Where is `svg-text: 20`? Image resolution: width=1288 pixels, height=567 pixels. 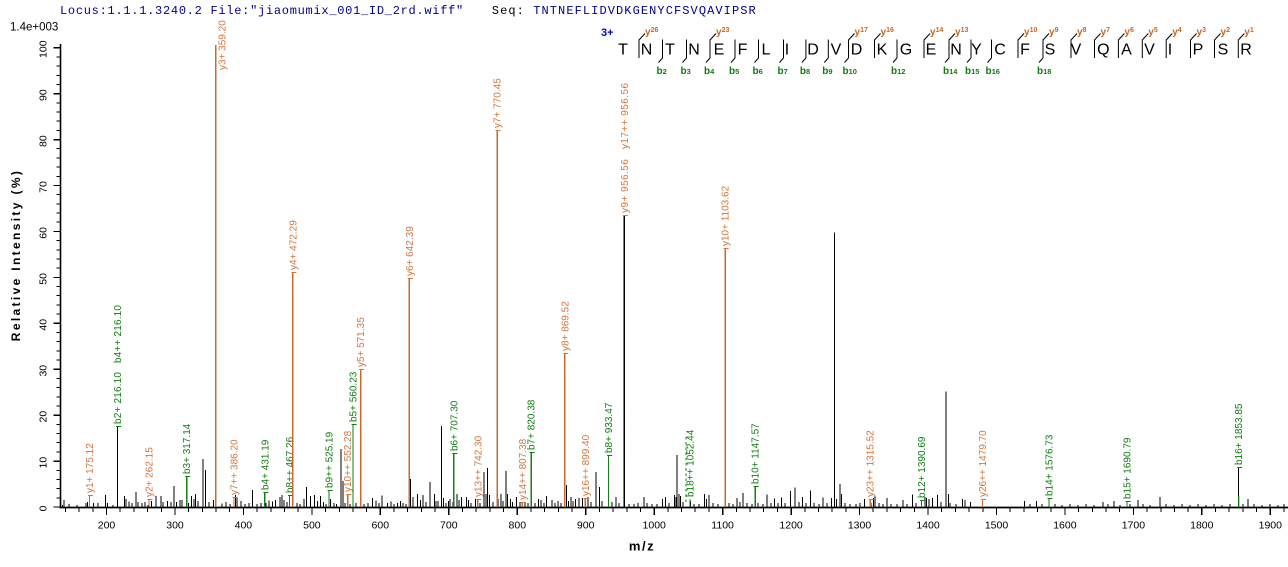
svg-text: 20 is located at coordinates (44, 417).